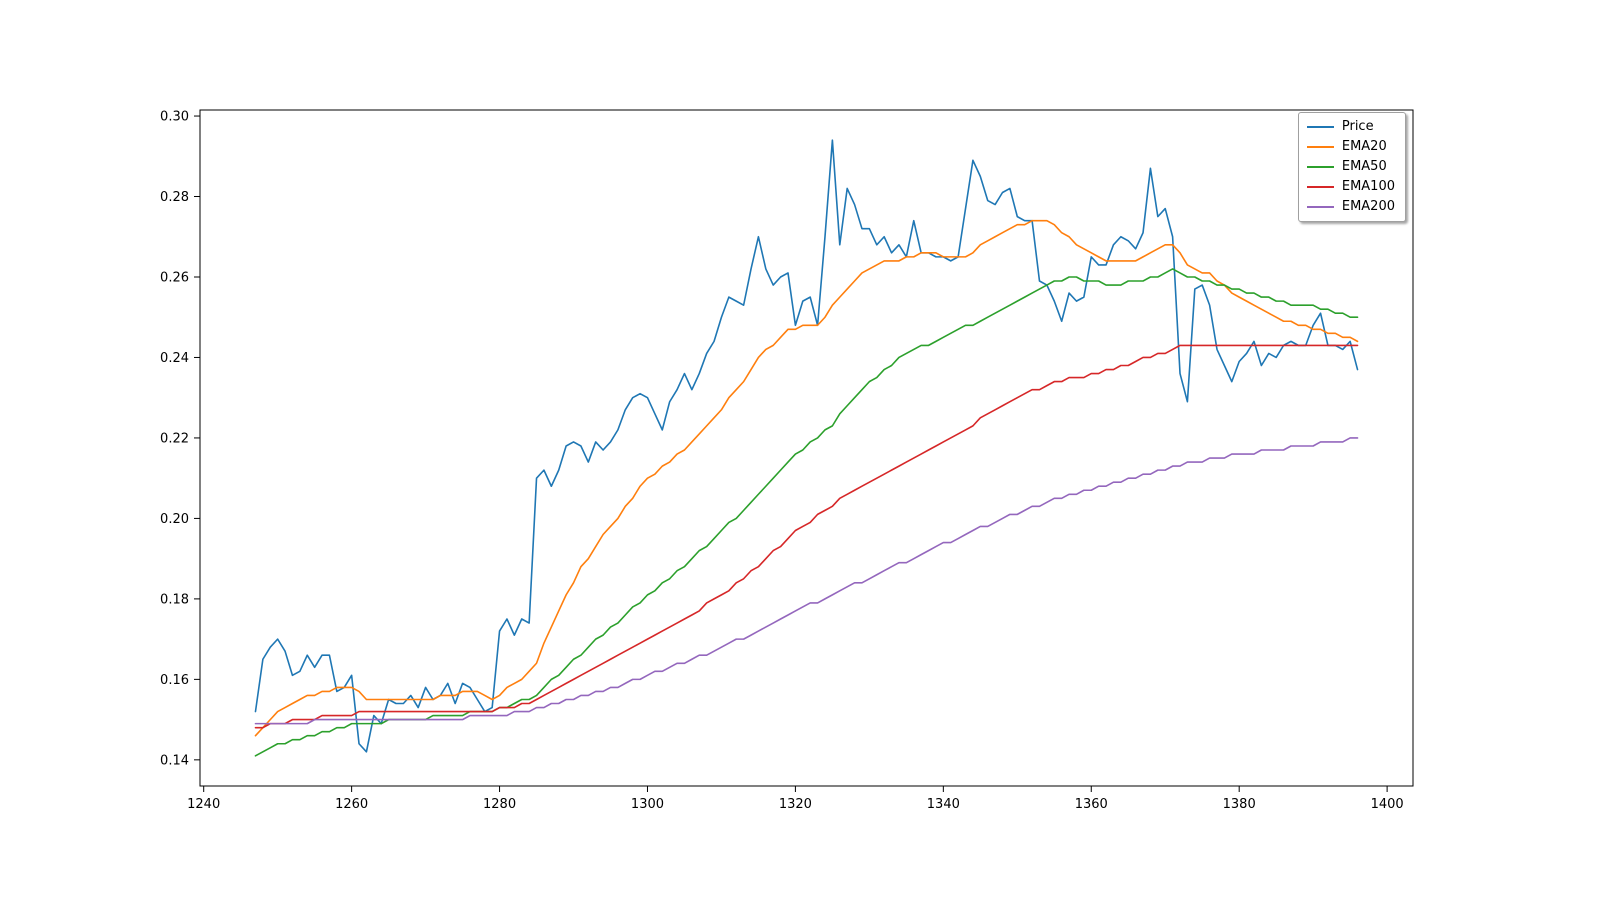 This screenshot has width=1600, height=900. What do you see at coordinates (1368, 186) in the screenshot?
I see `legend-label-ema100: EMA100` at bounding box center [1368, 186].